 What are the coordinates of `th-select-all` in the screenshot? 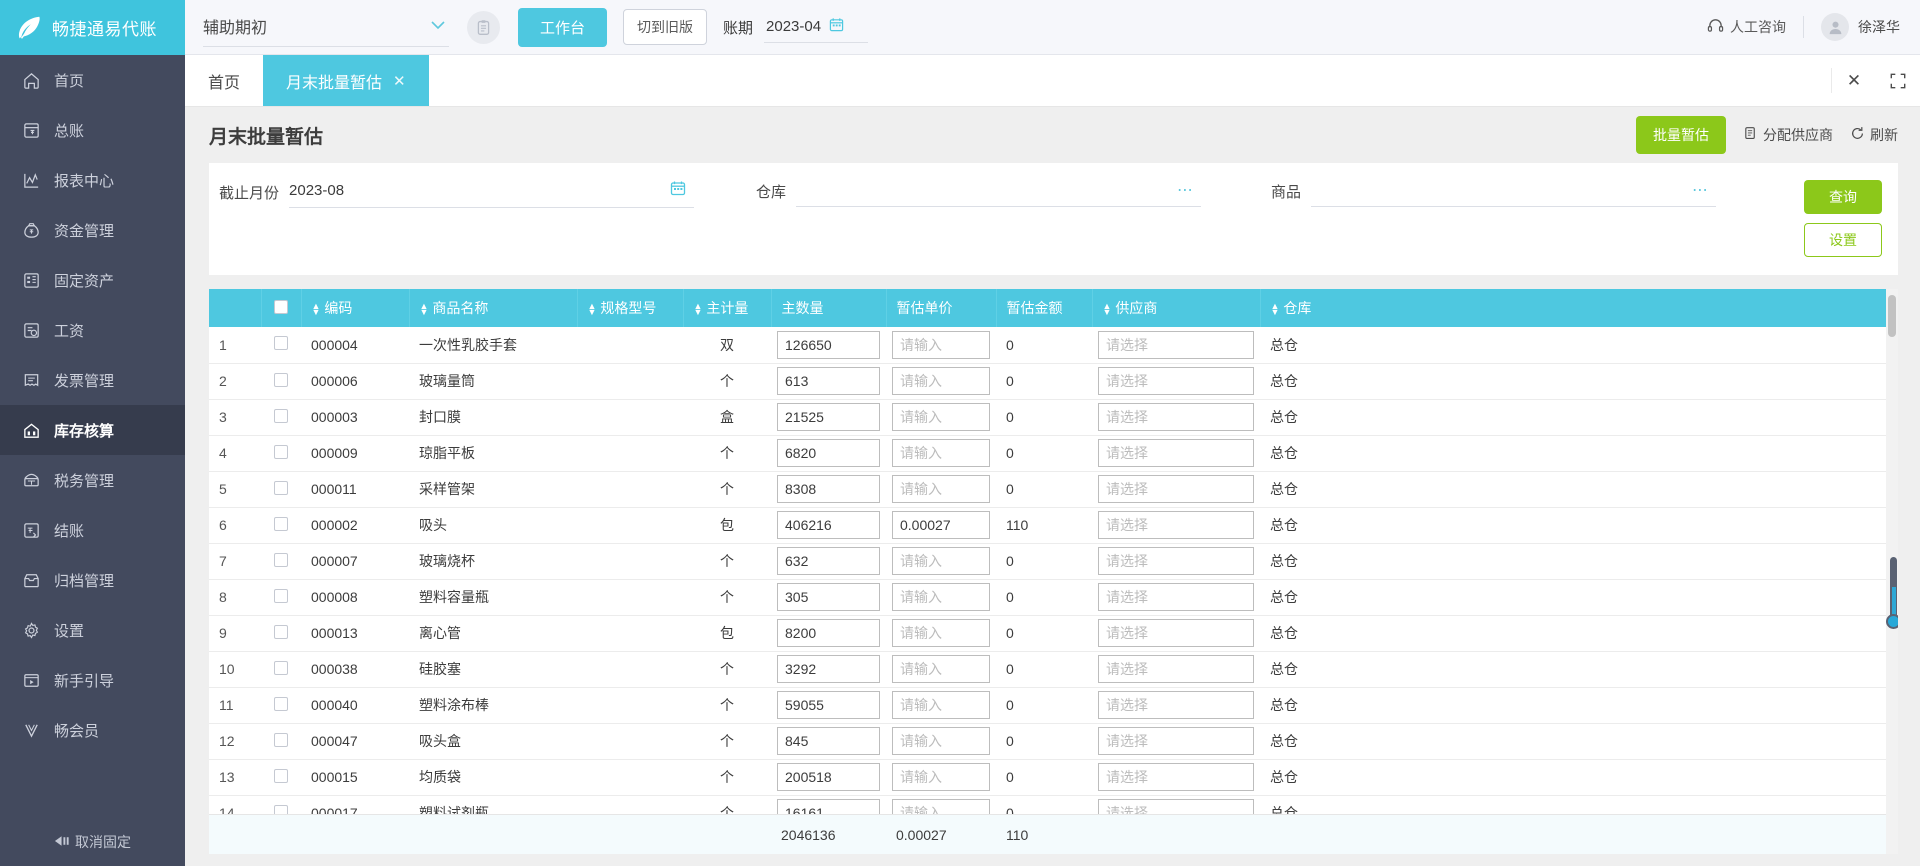 It's located at (281, 308).